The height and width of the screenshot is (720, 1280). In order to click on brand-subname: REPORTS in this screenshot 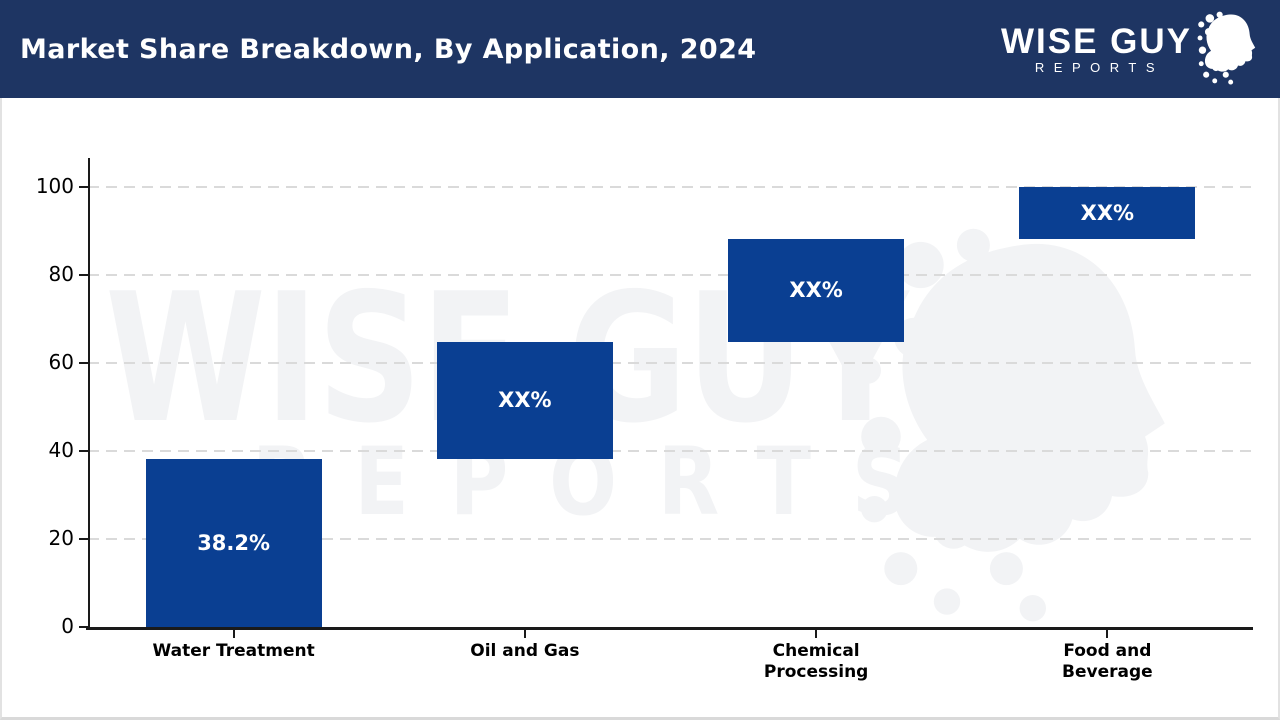, I will do `click(1099, 67)`.